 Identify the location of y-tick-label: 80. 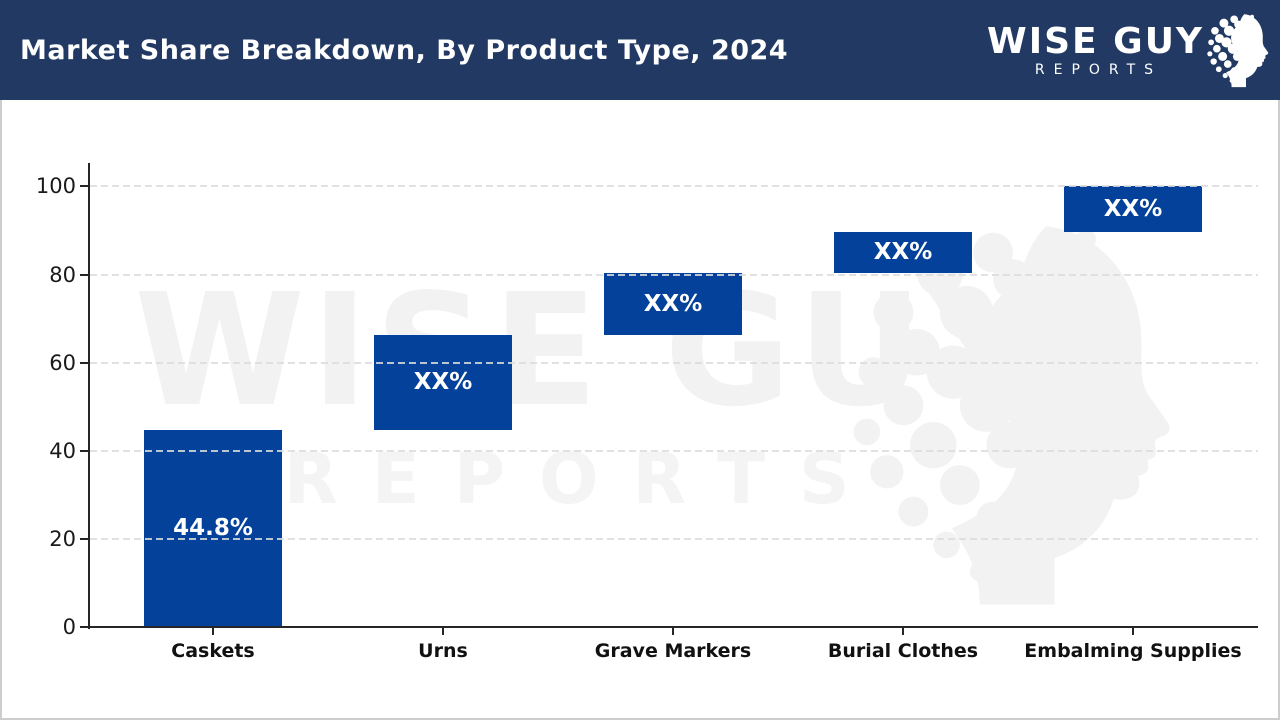
(62, 274).